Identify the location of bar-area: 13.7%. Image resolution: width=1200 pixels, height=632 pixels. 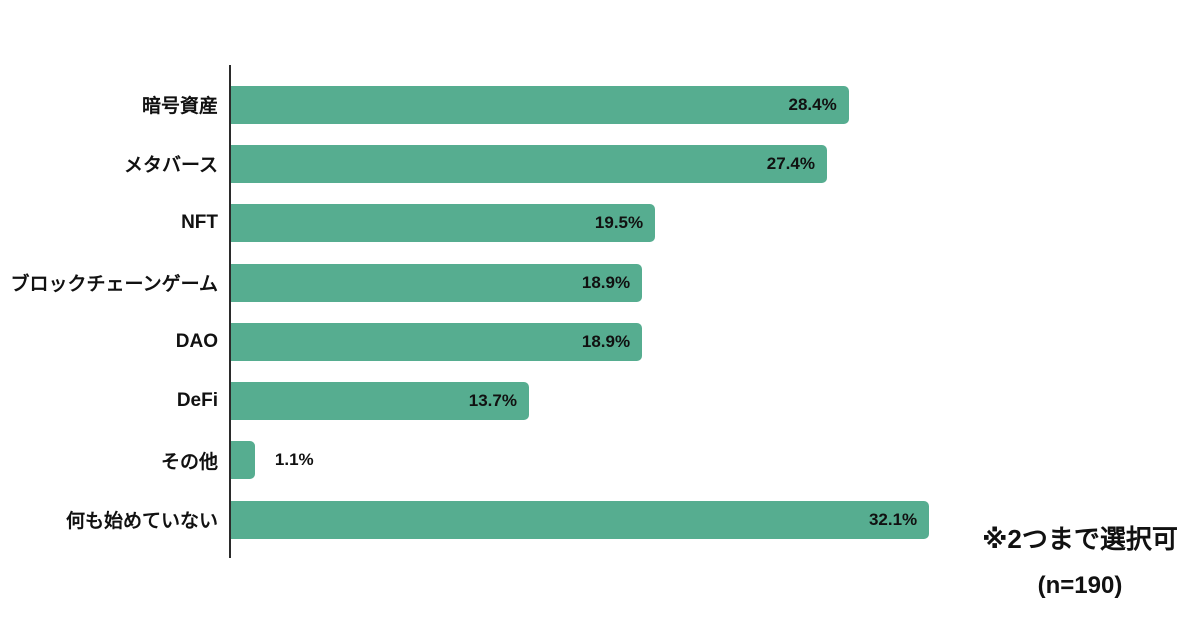
(715, 401).